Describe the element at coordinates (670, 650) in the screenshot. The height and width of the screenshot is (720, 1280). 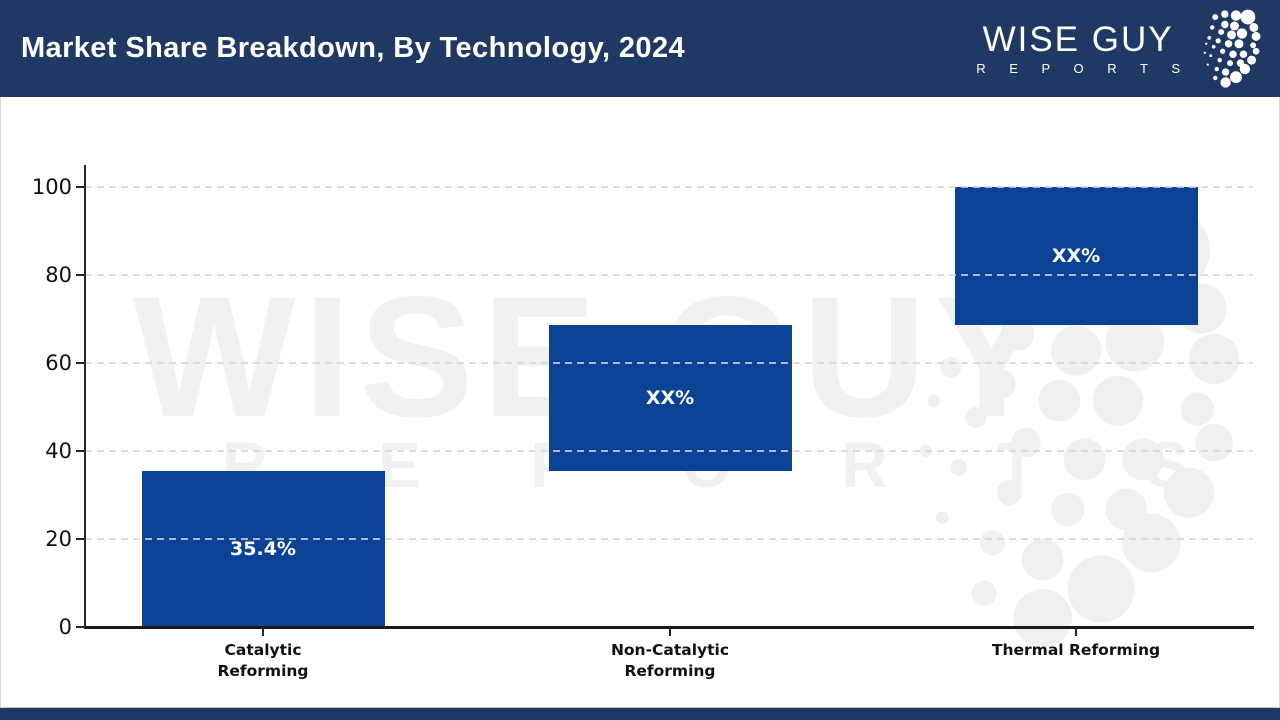
I see `x-category-line: Non-Catalytic` at that location.